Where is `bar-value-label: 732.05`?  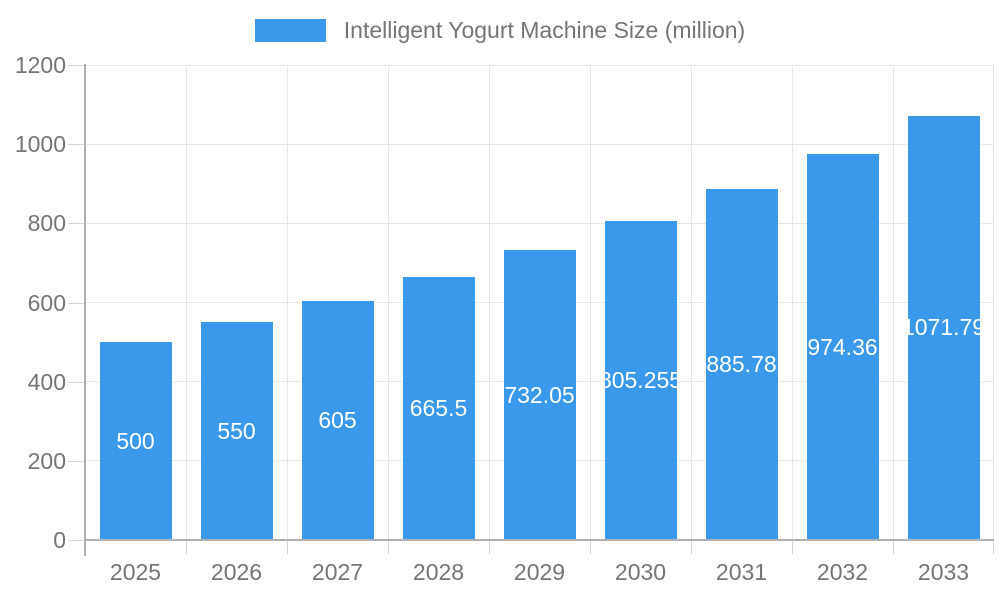 bar-value-label: 732.05 is located at coordinates (539, 394).